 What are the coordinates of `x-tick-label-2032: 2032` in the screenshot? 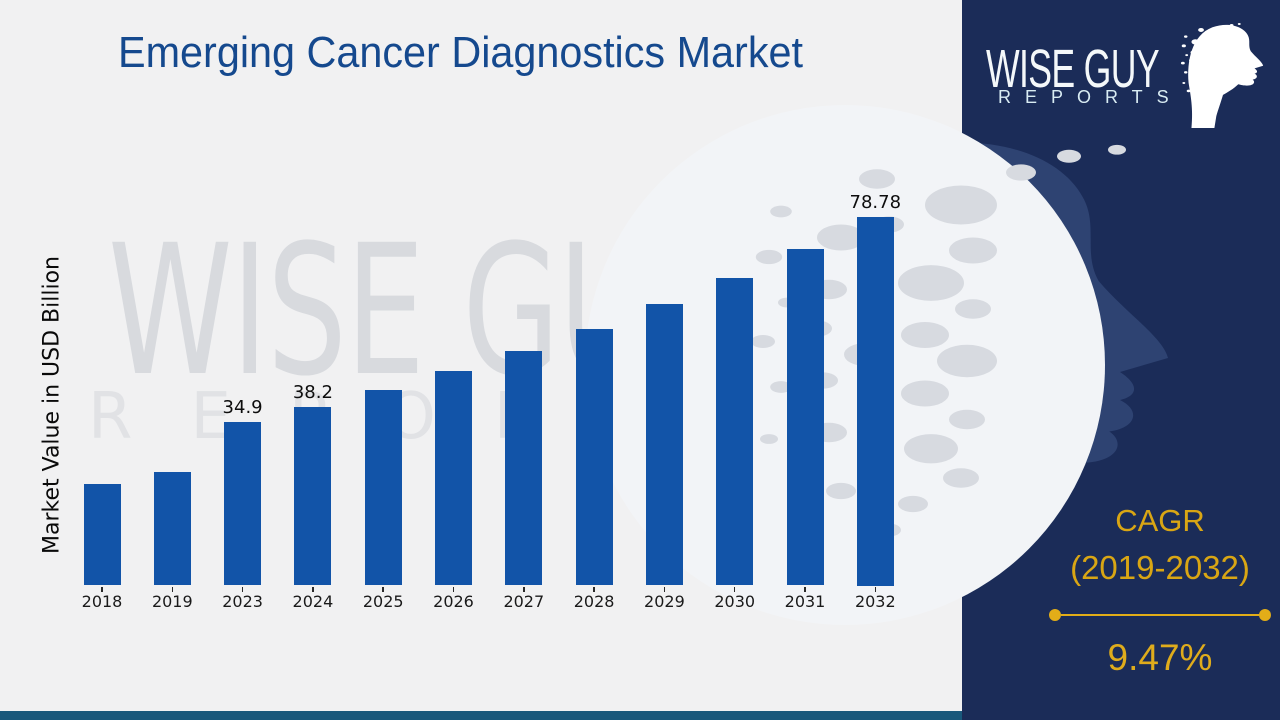 It's located at (875, 601).